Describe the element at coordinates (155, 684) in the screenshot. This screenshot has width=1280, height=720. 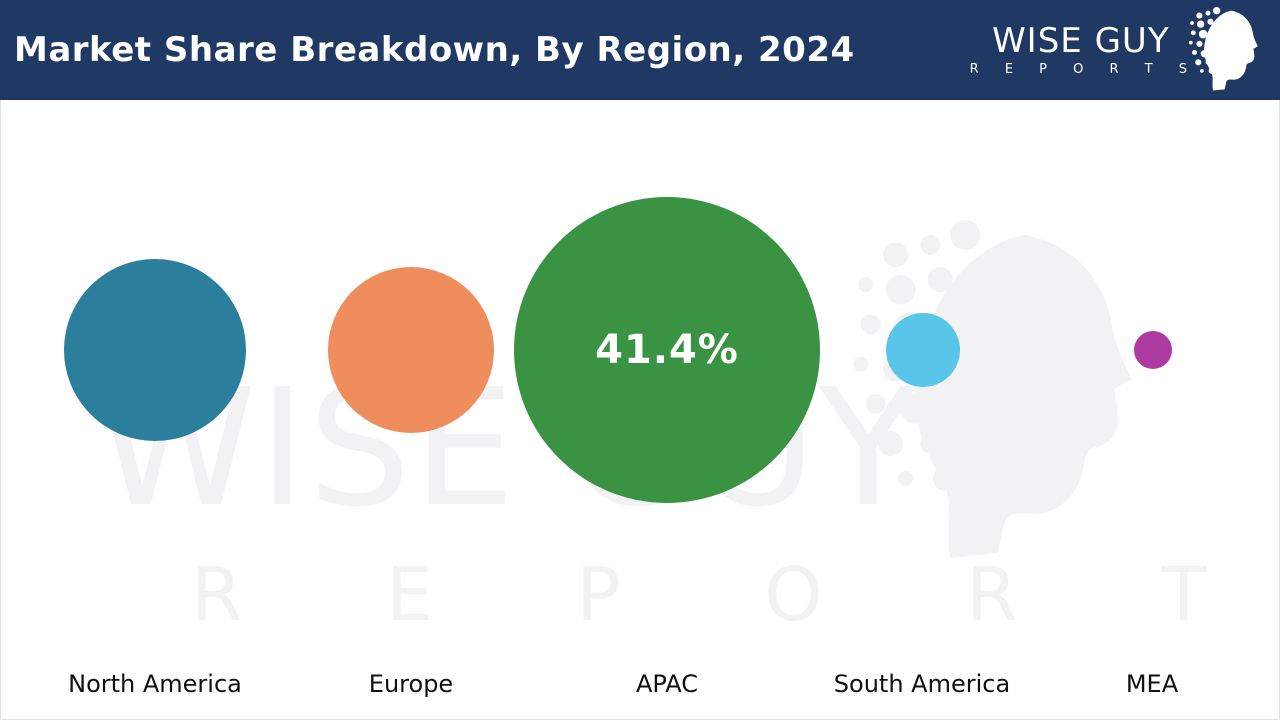
I see `category-label-north-america: North America` at that location.